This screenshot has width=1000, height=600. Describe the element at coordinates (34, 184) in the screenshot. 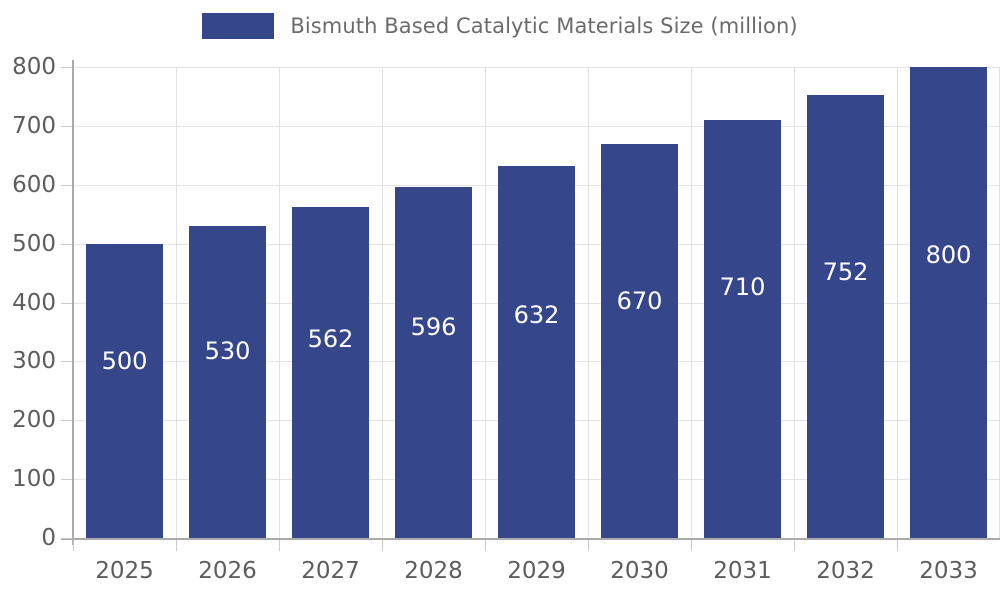

I see `y-tick-label: 600` at that location.